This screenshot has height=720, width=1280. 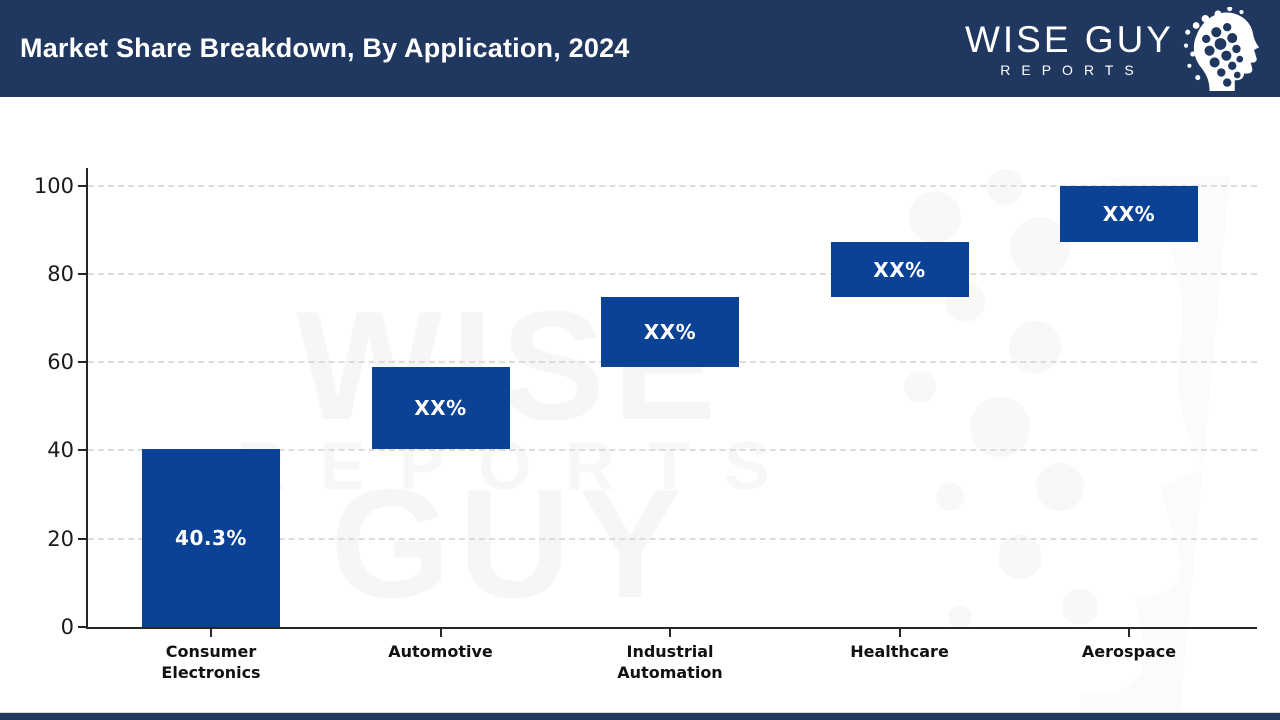 I want to click on bar-value-label-healthcare: XX%, so click(x=899, y=269).